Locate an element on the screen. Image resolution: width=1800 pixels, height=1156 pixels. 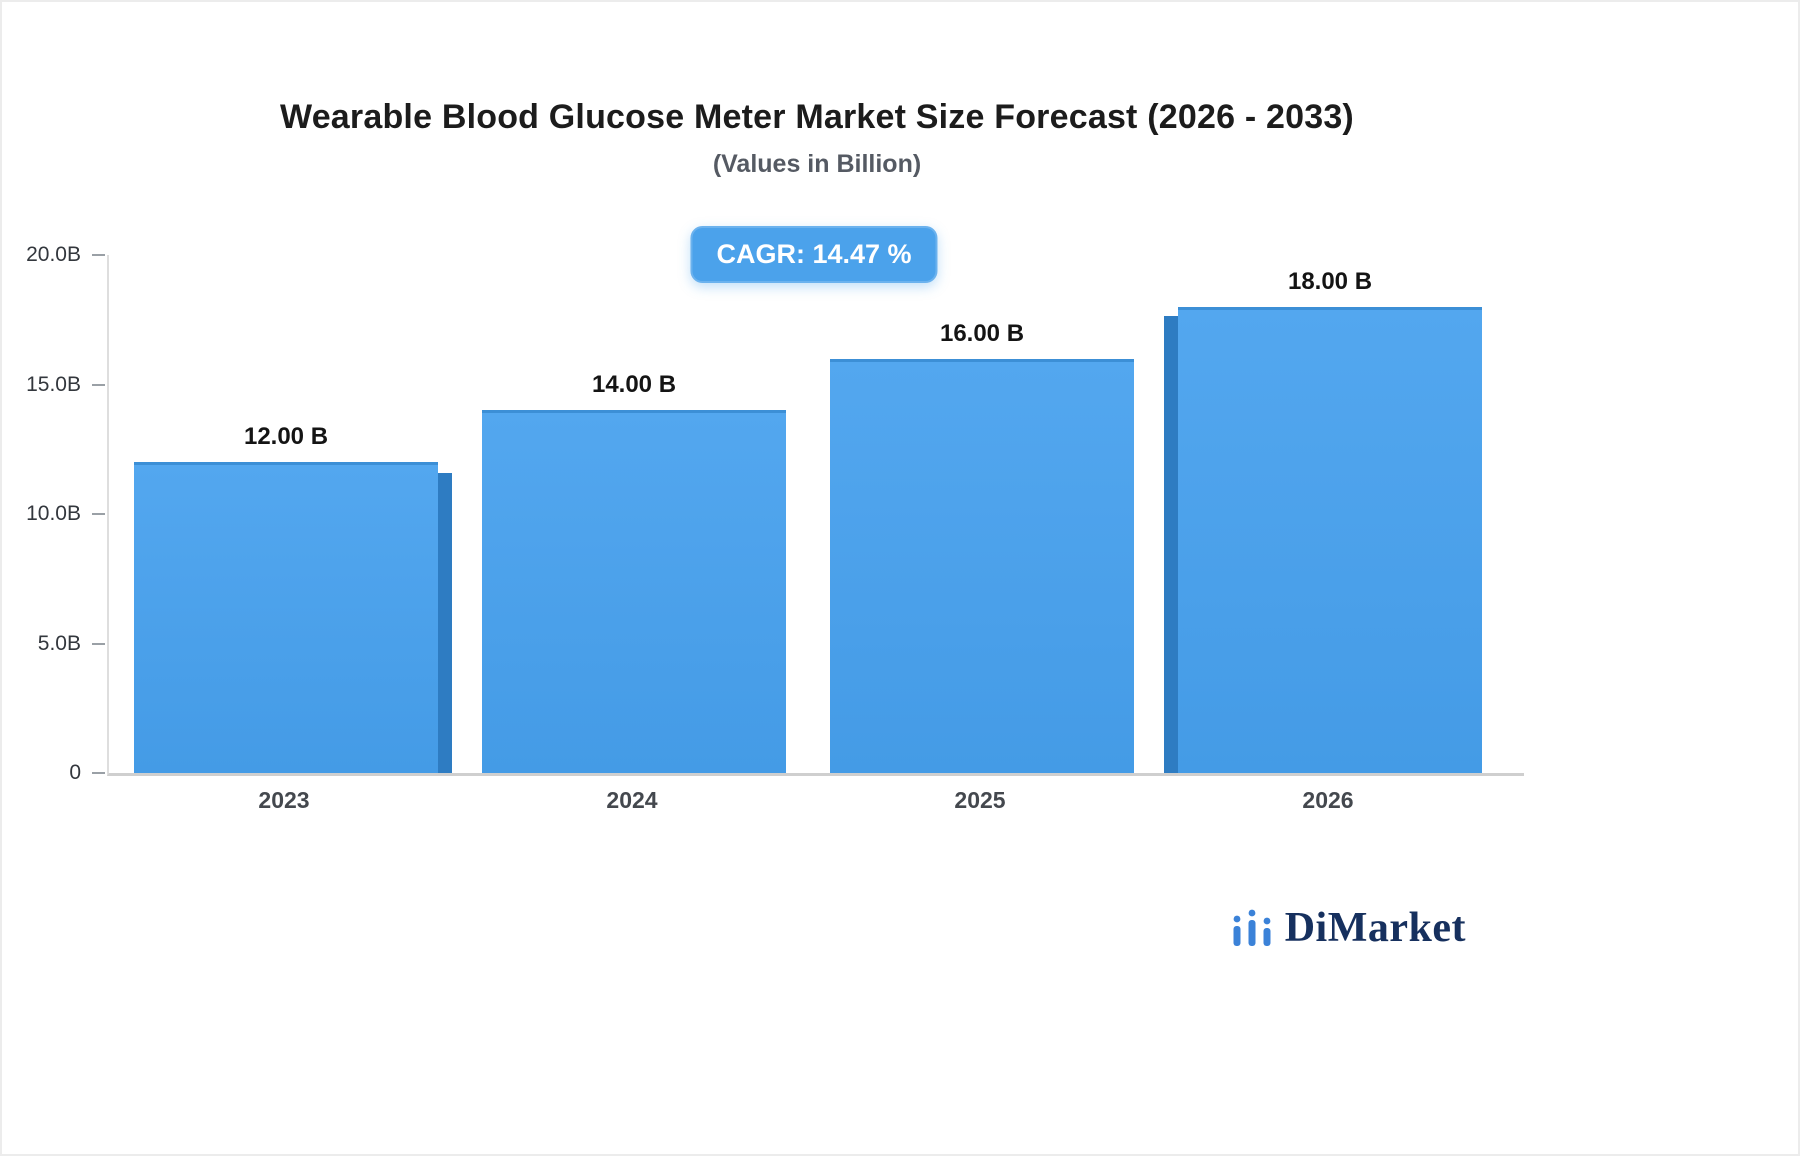
x-axis-label: 2024 is located at coordinates (632, 800).